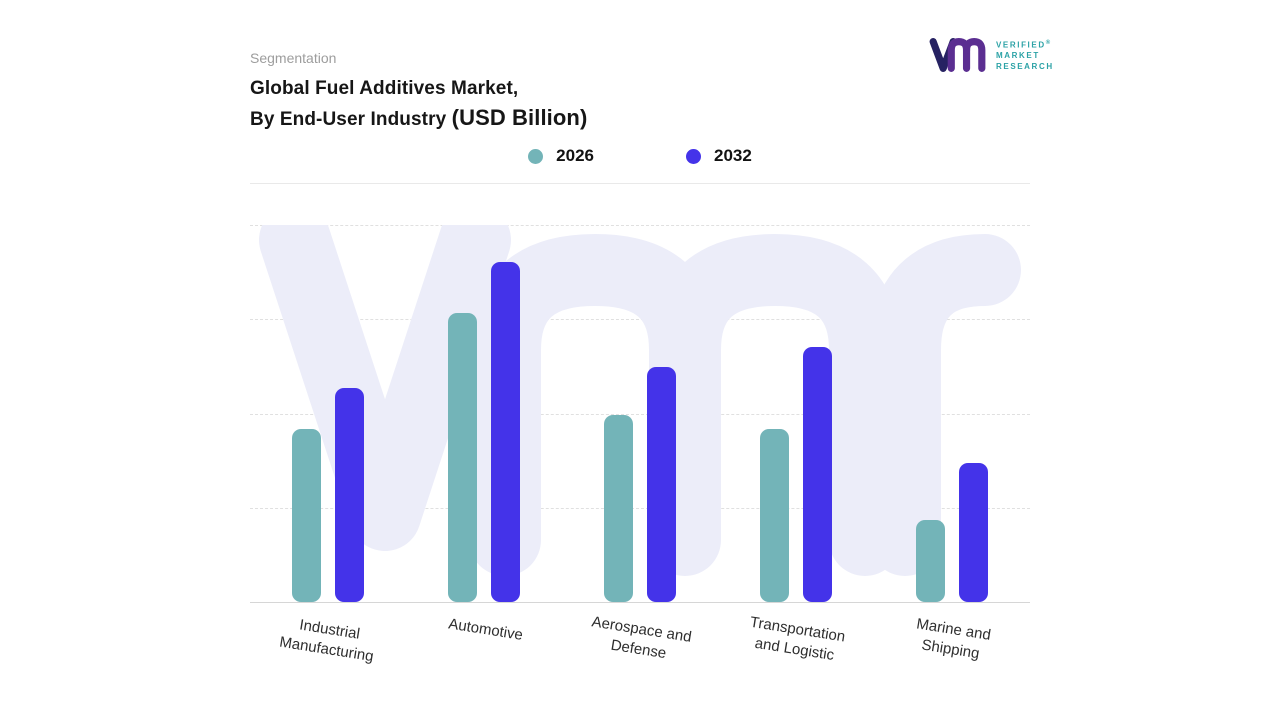  Describe the element at coordinates (326, 641) in the screenshot. I see `category-label: Industrial Manufacturing` at that location.